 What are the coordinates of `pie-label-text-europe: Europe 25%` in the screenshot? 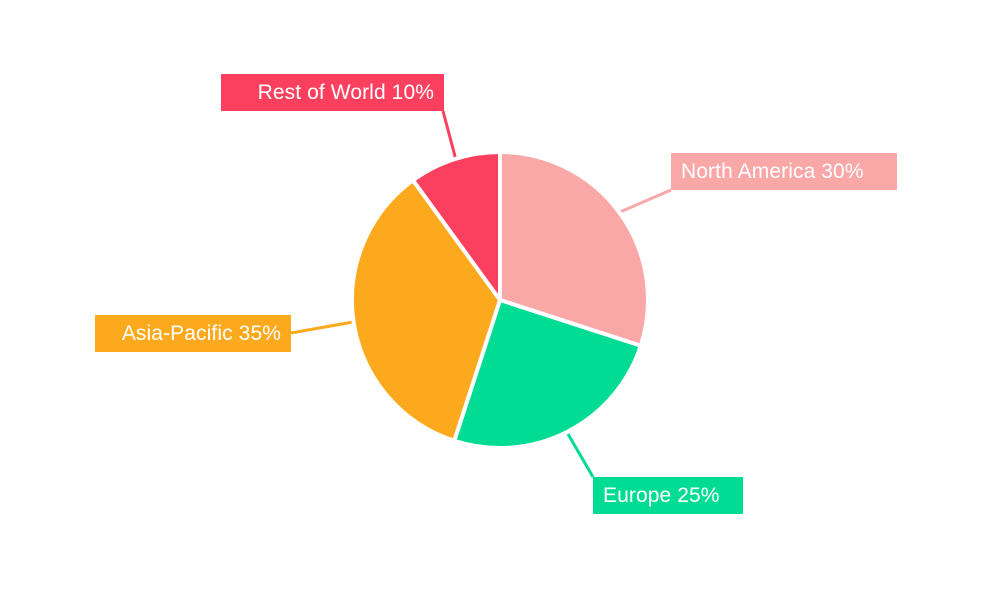 It's located at (661, 495).